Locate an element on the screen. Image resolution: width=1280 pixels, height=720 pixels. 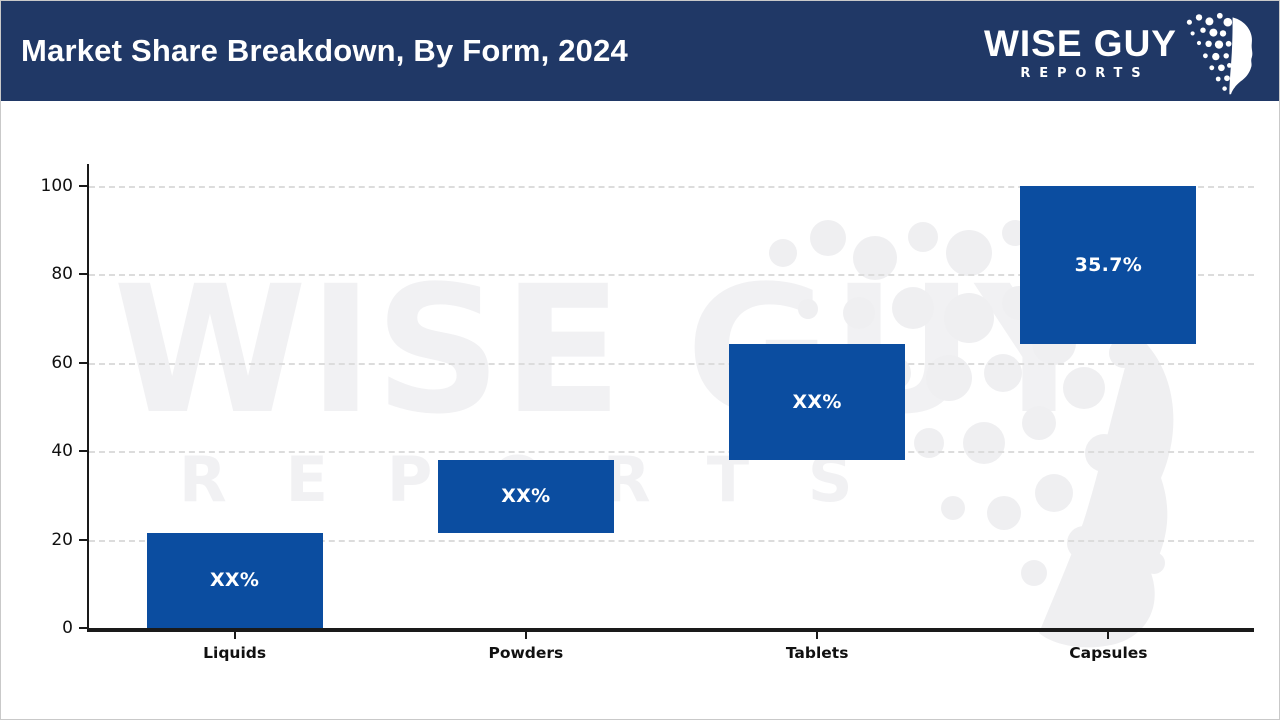
bar-segment-powders: XX% is located at coordinates (525, 496).